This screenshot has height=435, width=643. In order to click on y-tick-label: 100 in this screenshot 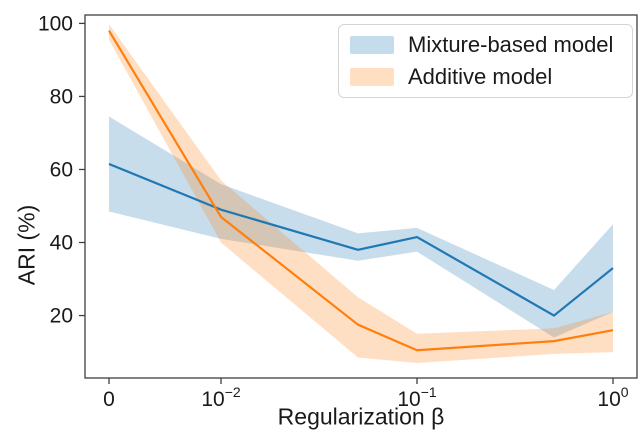, I will do `click(55, 23)`.